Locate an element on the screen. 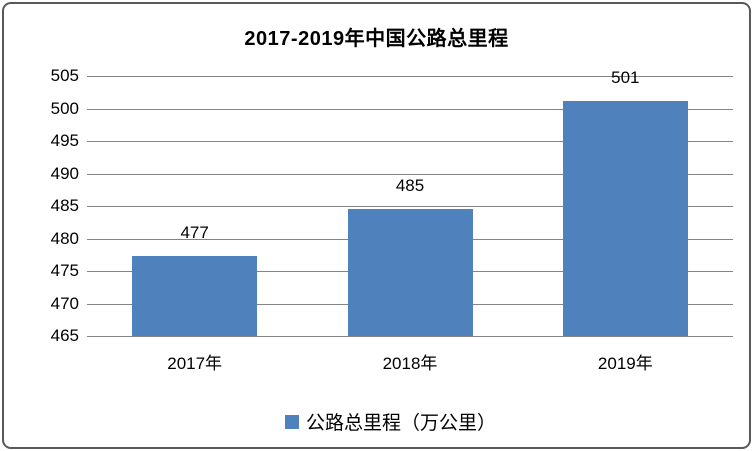 Image resolution: width=753 pixels, height=451 pixels. bar-value-label: 477 is located at coordinates (194, 233).